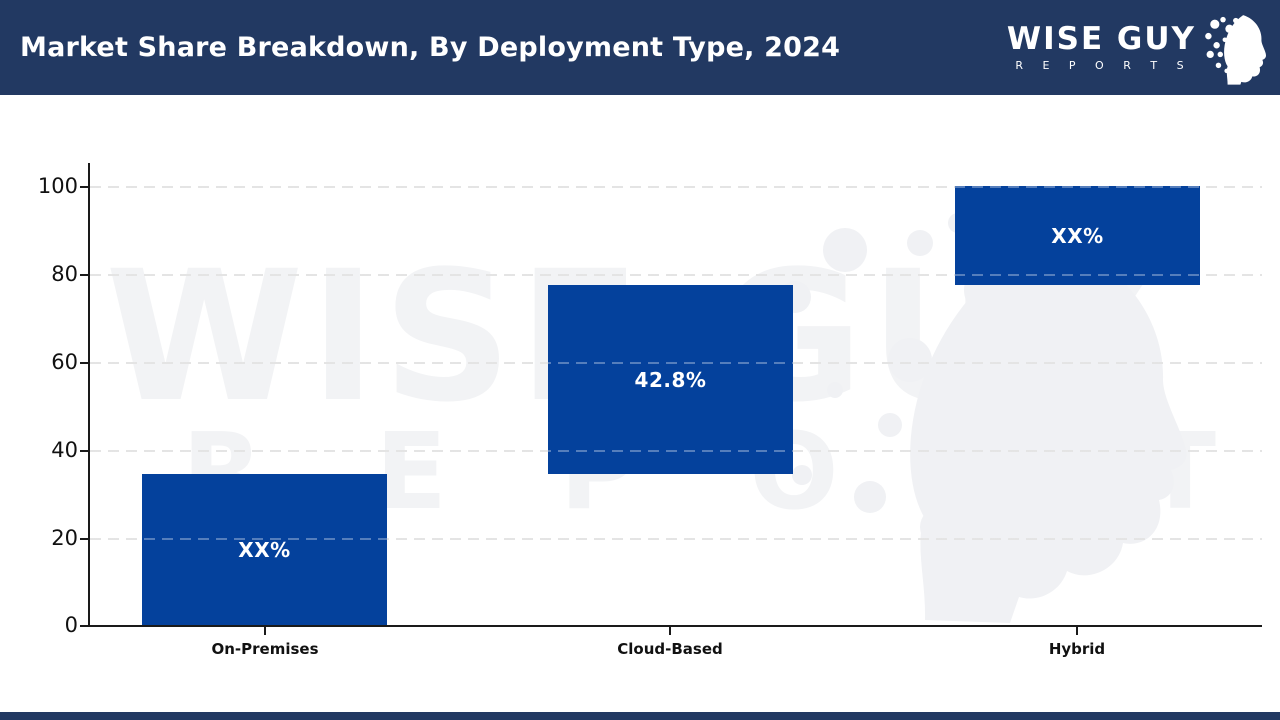 The height and width of the screenshot is (720, 1280). I want to click on logo-text: WISE GUY R E P O R T S, so click(1101, 46).